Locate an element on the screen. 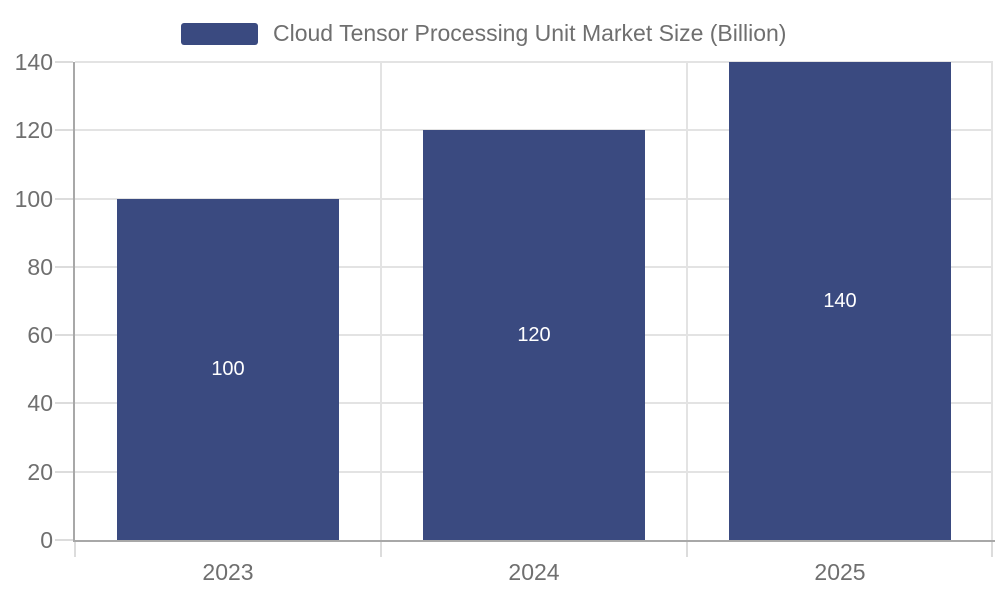  bar-2023: 100 is located at coordinates (228, 369).